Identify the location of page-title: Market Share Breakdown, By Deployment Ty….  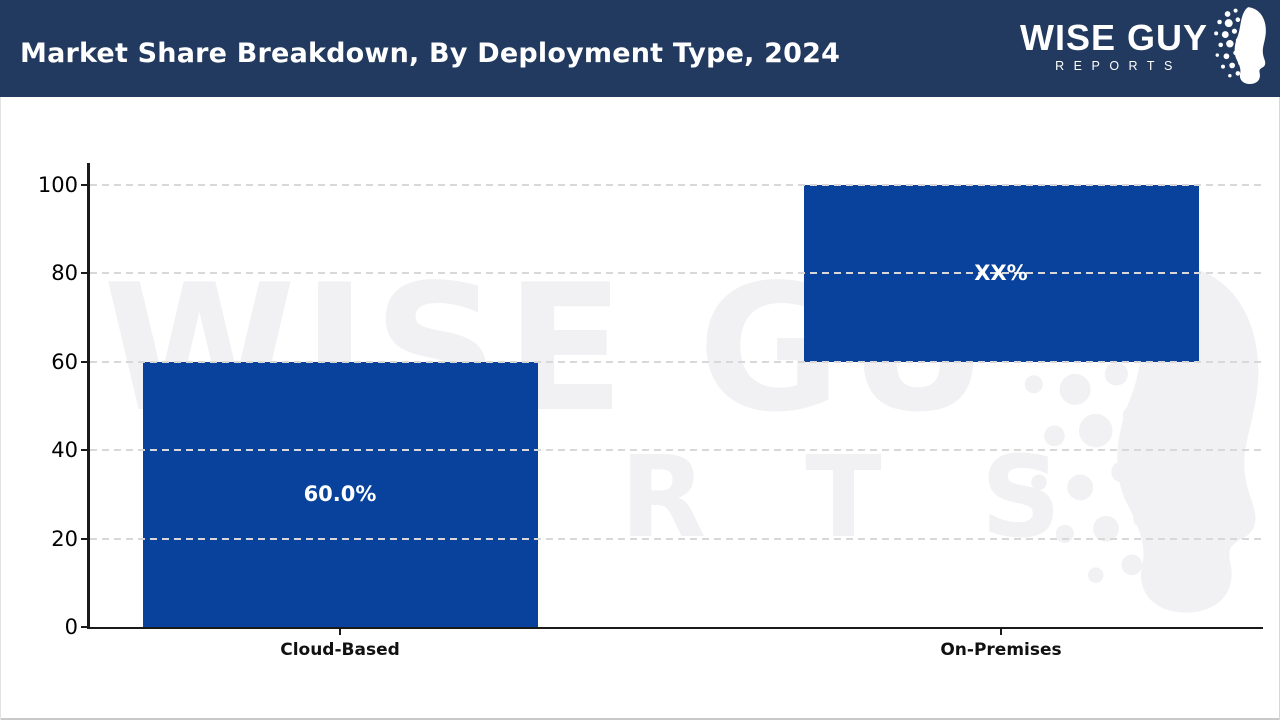
(430, 53).